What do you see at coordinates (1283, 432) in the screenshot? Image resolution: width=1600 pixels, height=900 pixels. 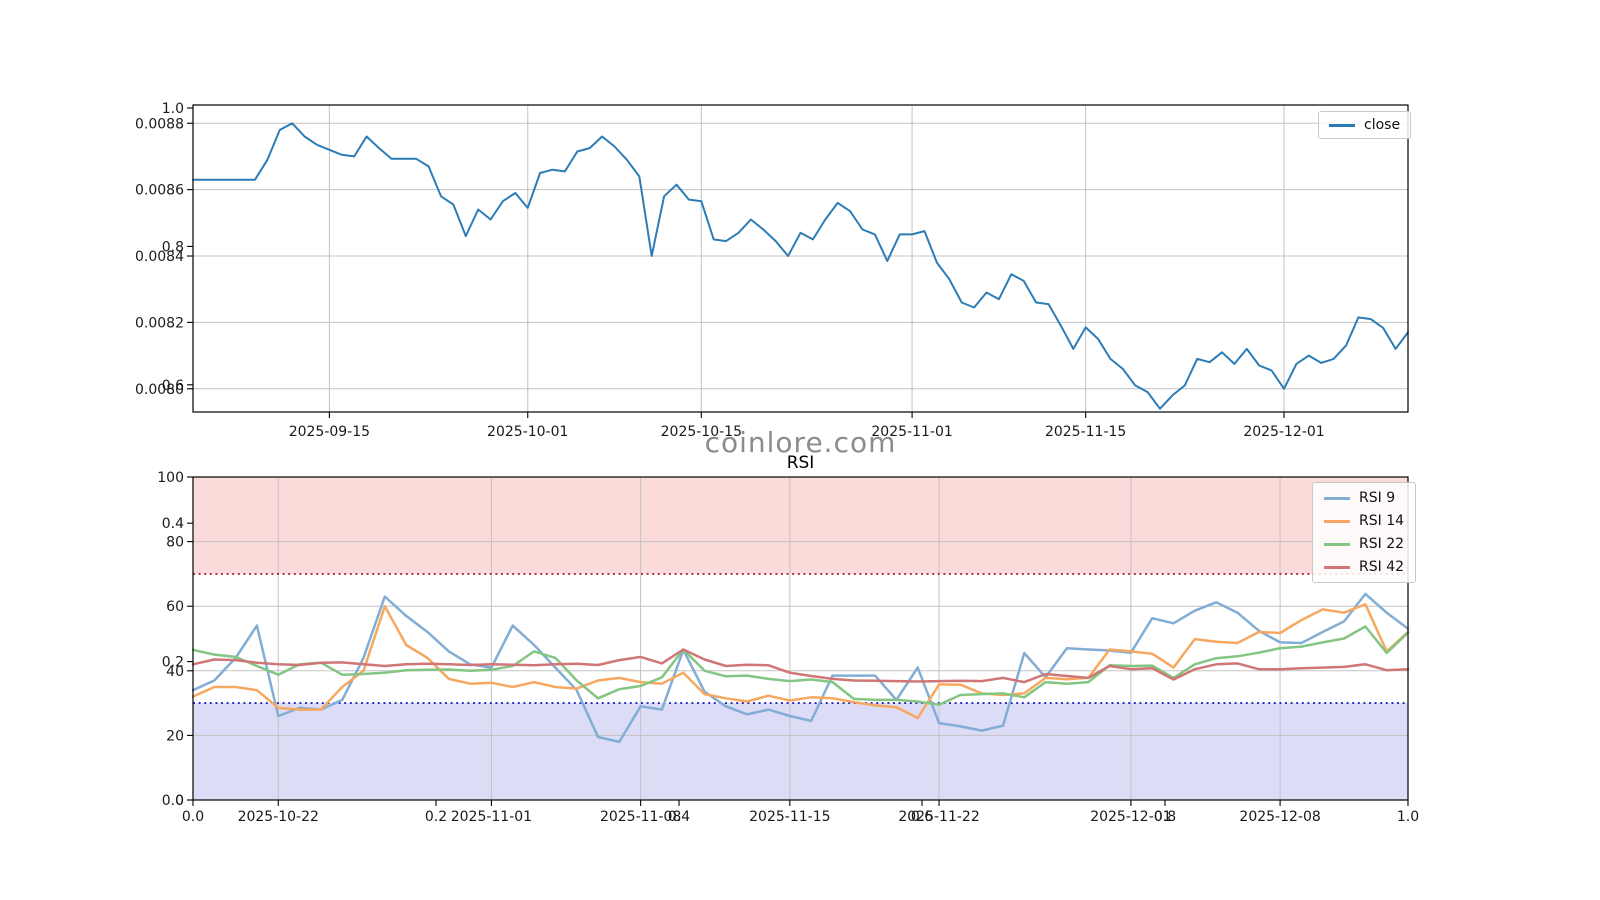 I see `price-x-tick-label: 2025-12-01` at bounding box center [1283, 432].